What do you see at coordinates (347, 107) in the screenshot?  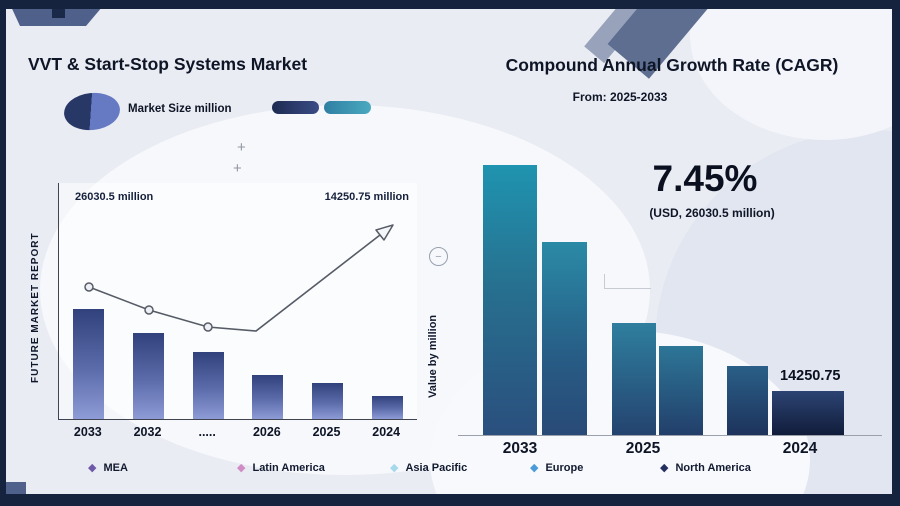 I see `gradient-pill-teal` at bounding box center [347, 107].